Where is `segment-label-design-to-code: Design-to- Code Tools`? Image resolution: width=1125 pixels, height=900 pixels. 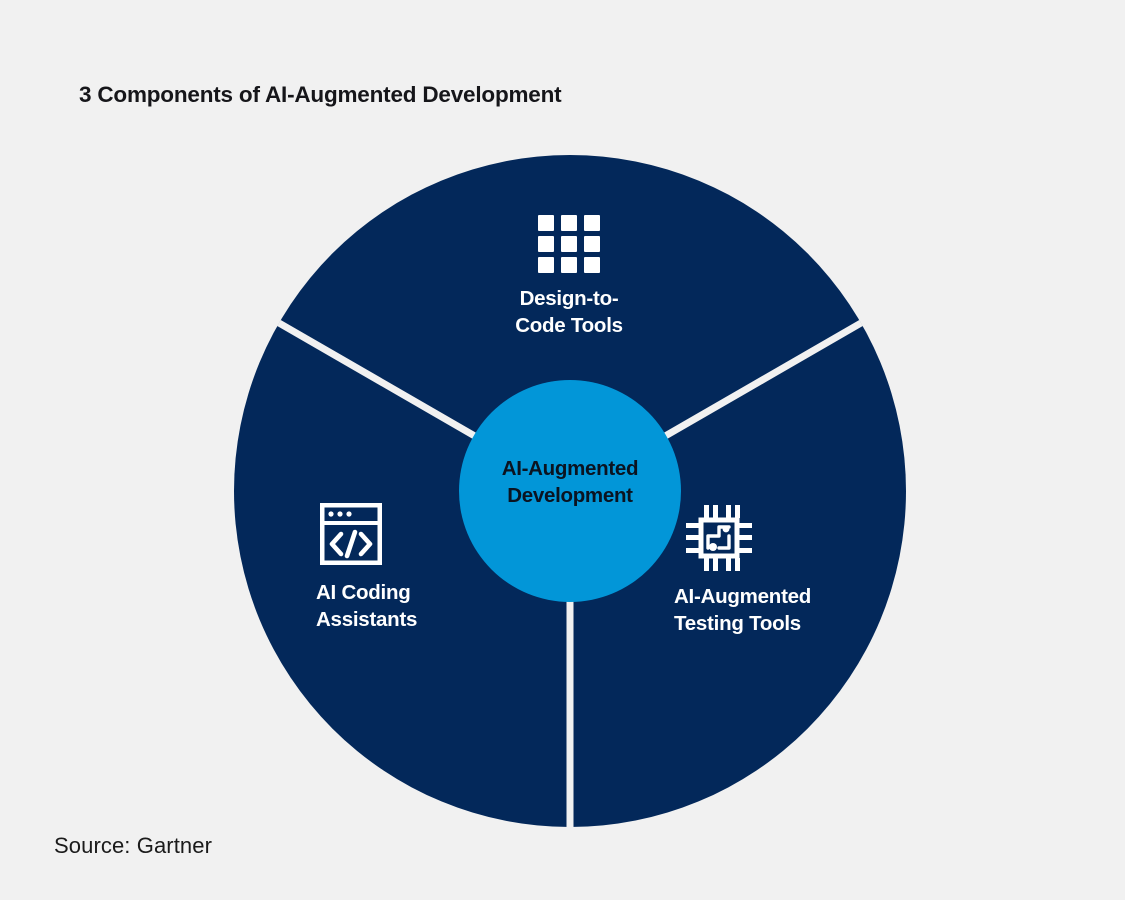 segment-label-design-to-code: Design-to- Code Tools is located at coordinates (569, 312).